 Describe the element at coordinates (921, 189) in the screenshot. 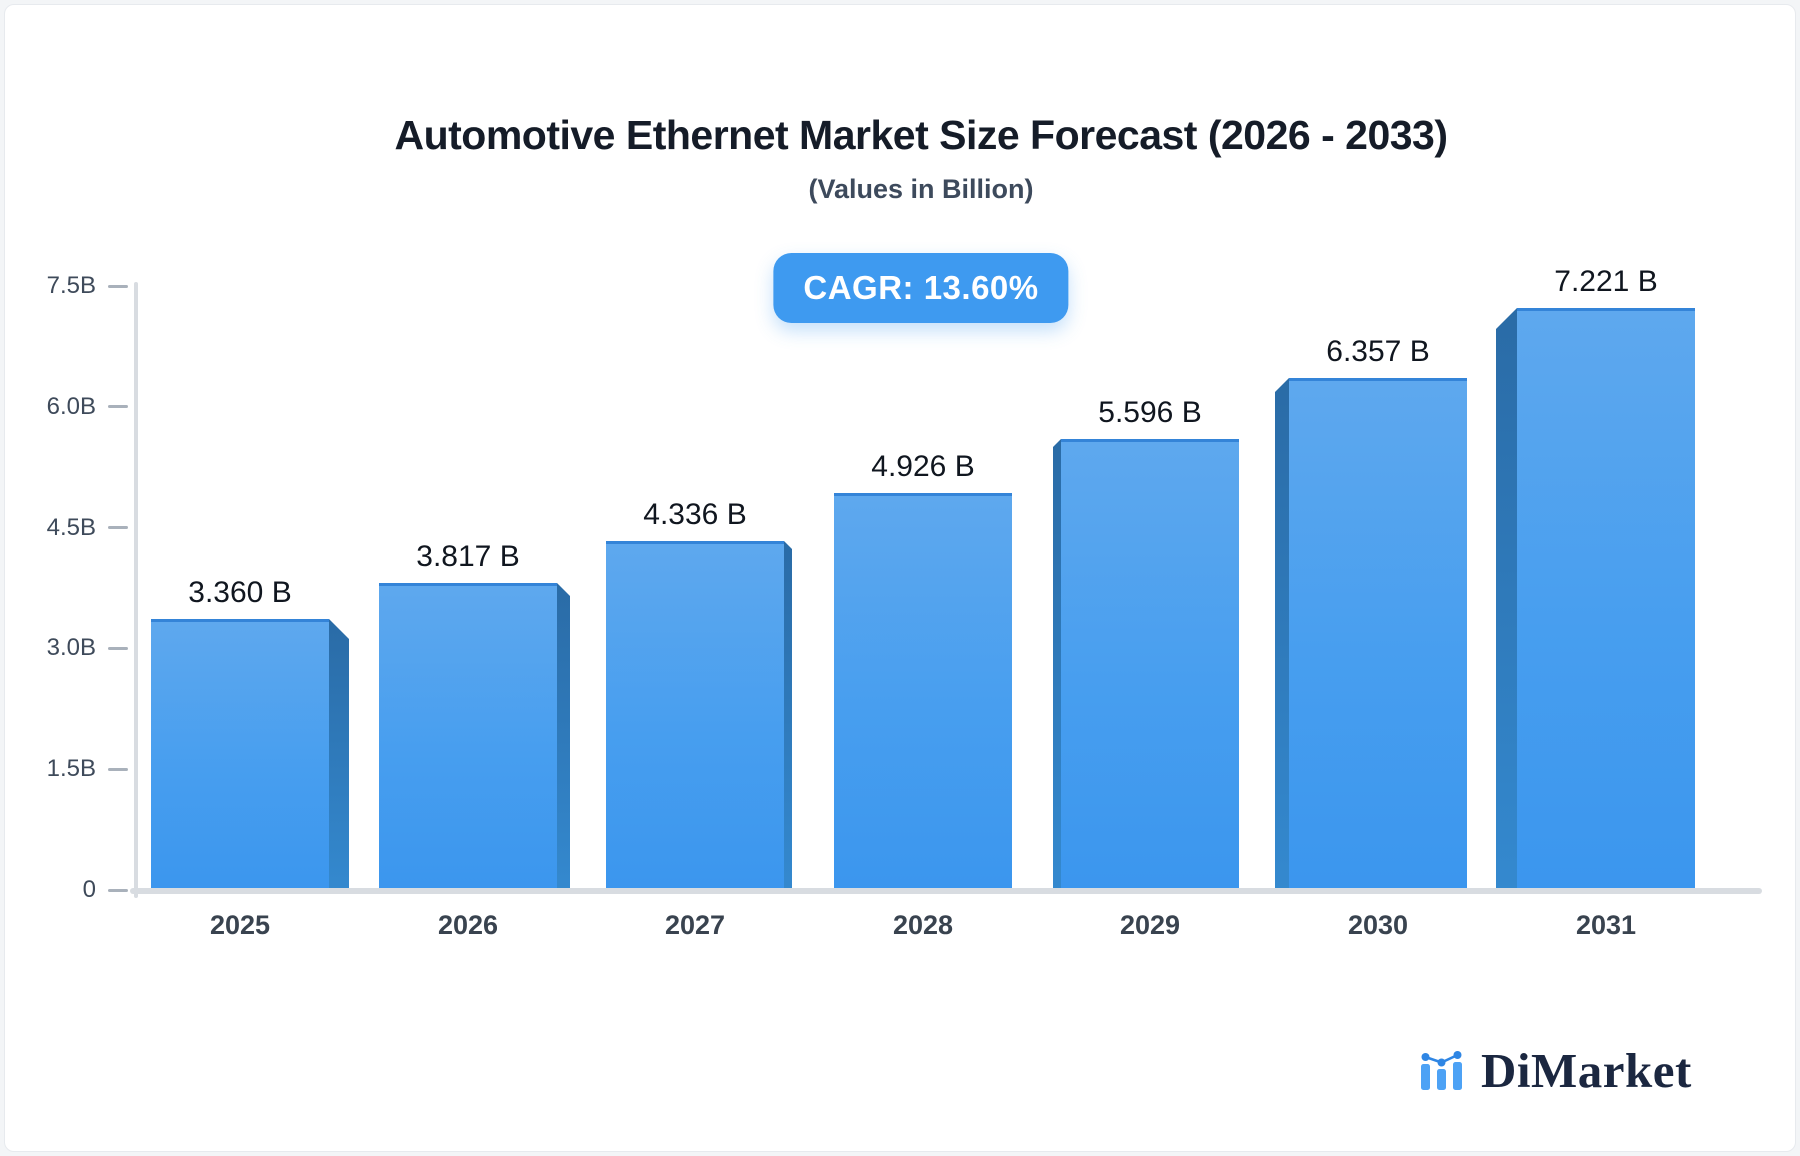

I see `chart-subtitle: (Values in Billion)` at that location.